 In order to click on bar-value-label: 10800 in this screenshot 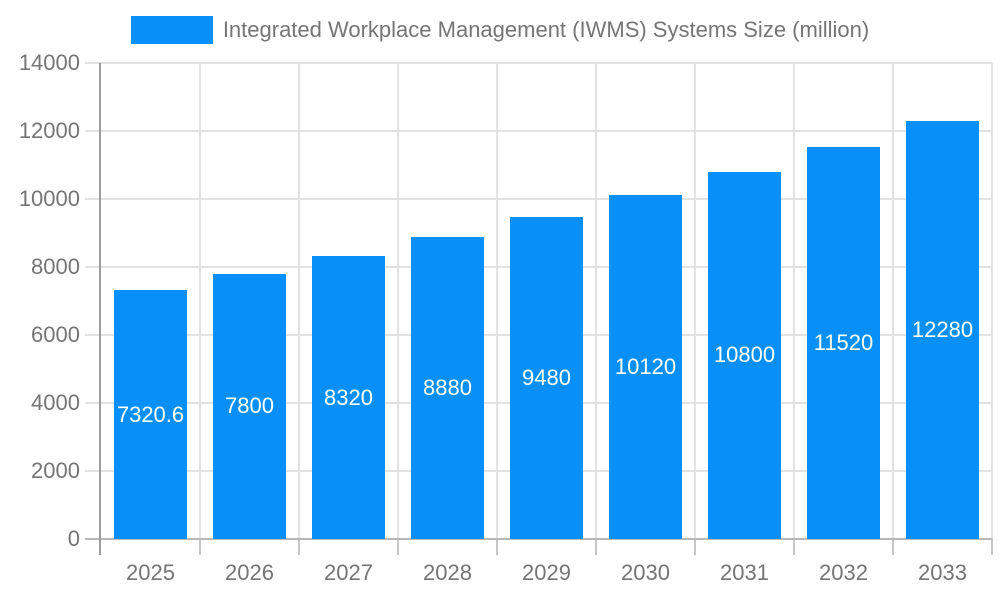, I will do `click(744, 355)`.